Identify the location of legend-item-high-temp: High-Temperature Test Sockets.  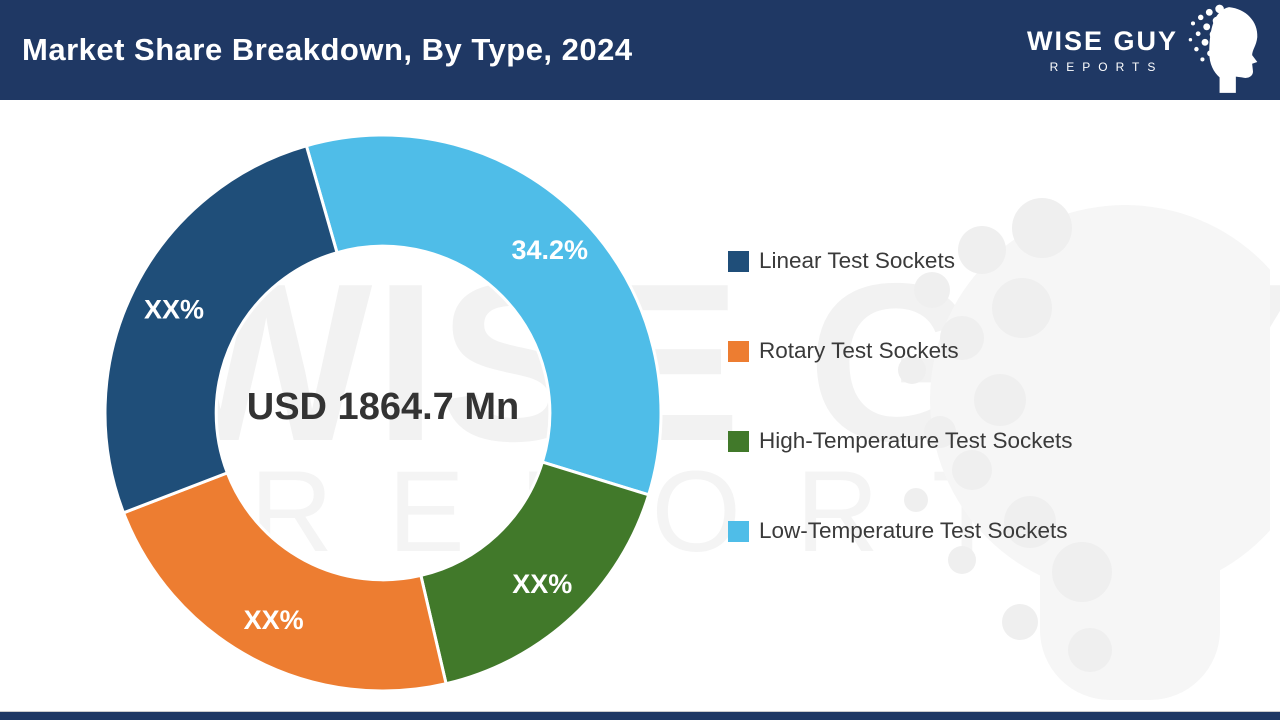
(900, 441).